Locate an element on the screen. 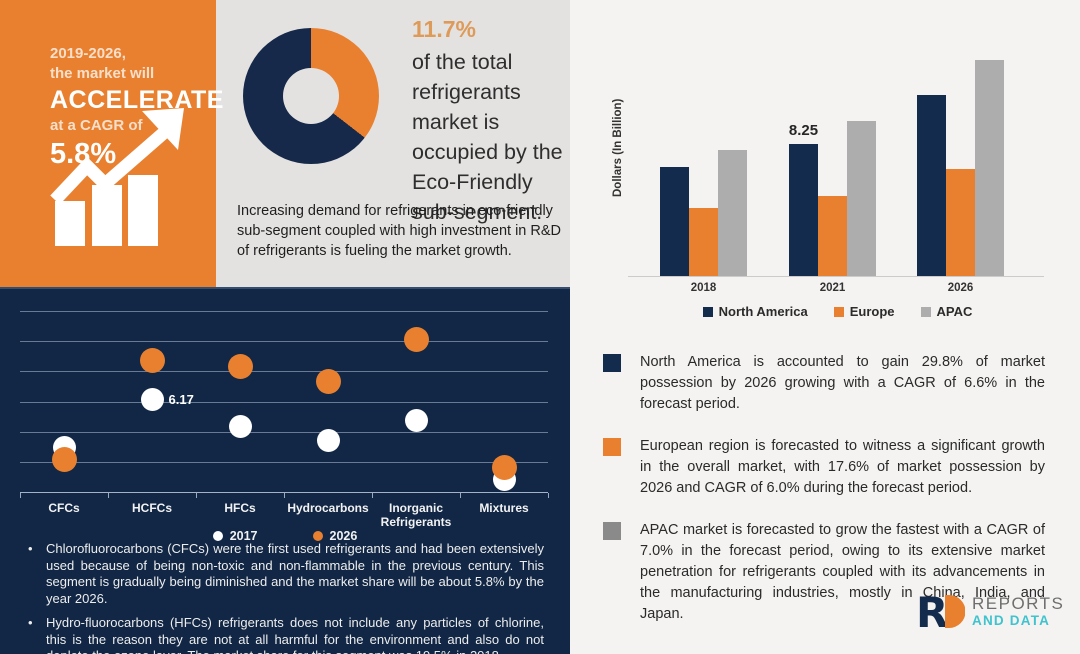 The width and height of the screenshot is (1080, 654). category-label-inorganic-refrigerants: Inorganic Refrigerants is located at coordinates (416, 515).